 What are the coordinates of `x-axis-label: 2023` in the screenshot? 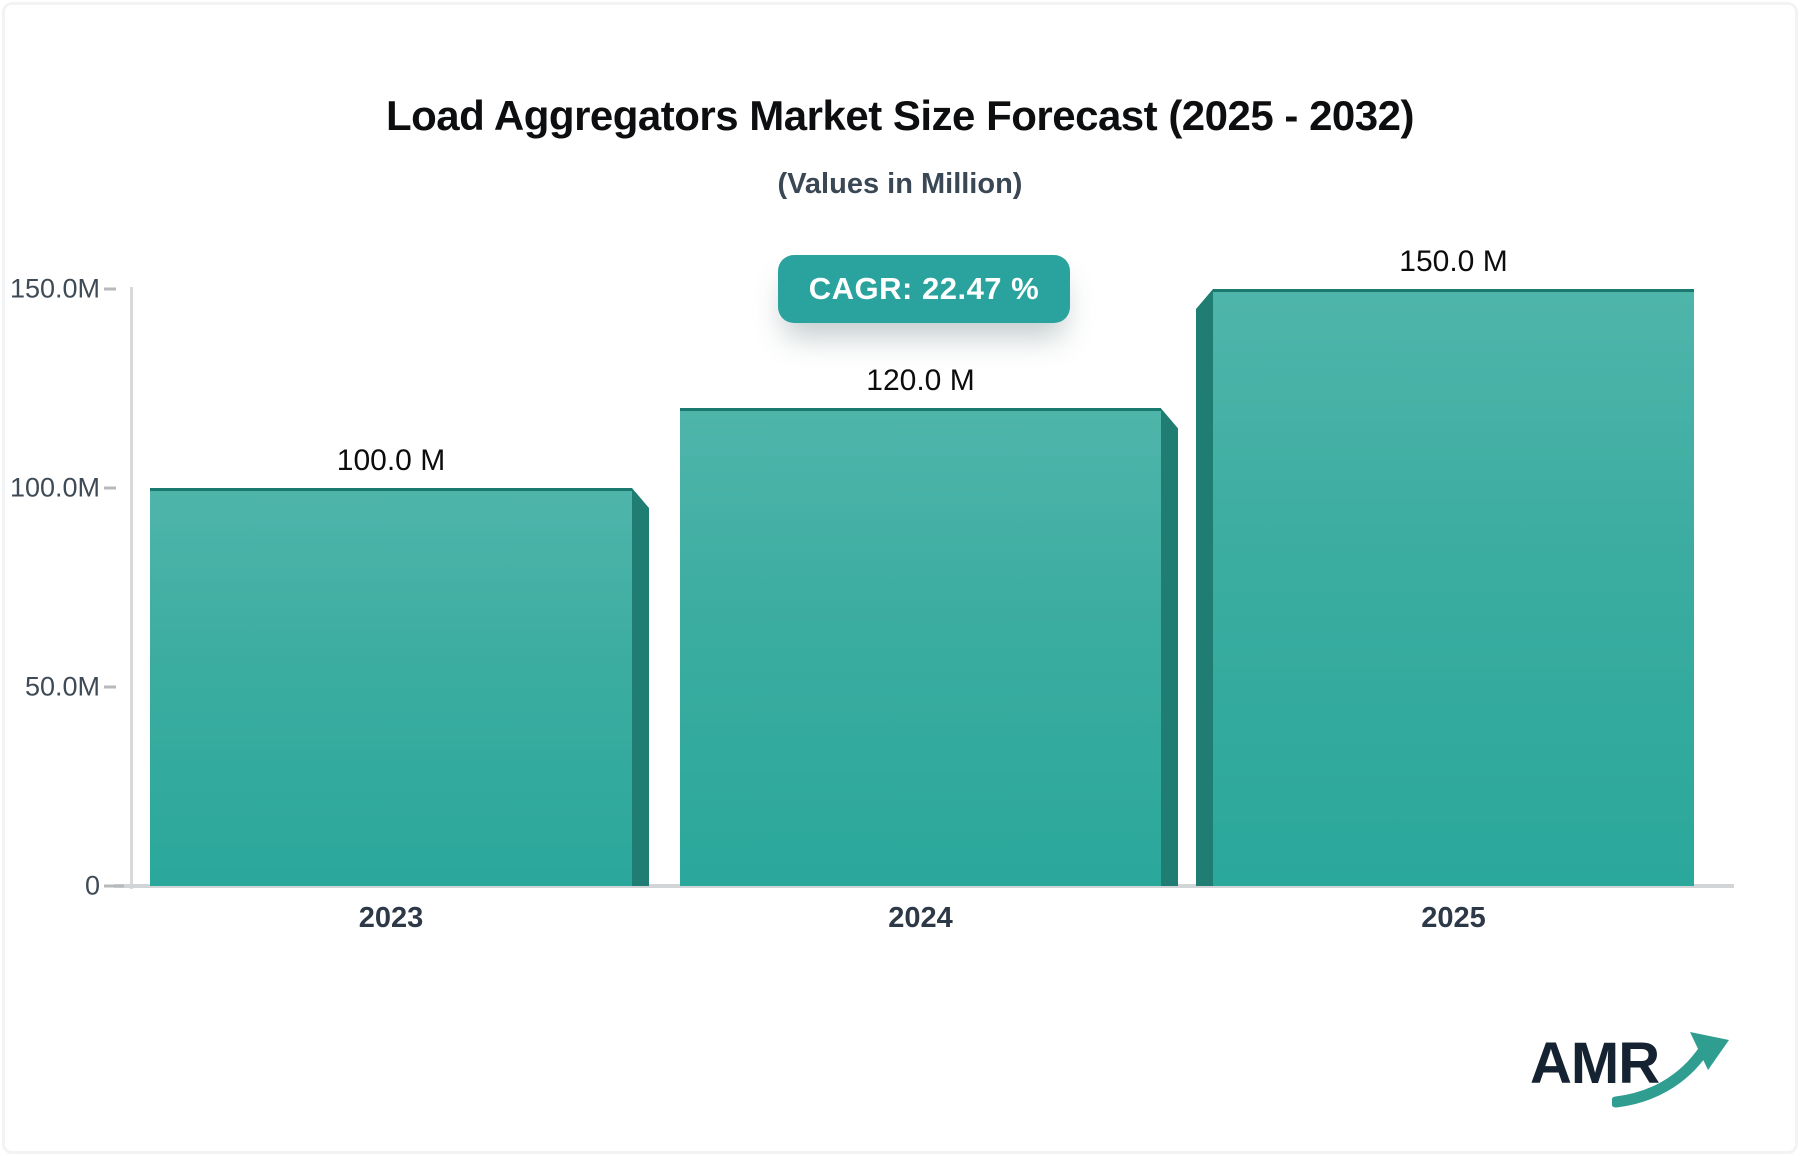 It's located at (391, 918).